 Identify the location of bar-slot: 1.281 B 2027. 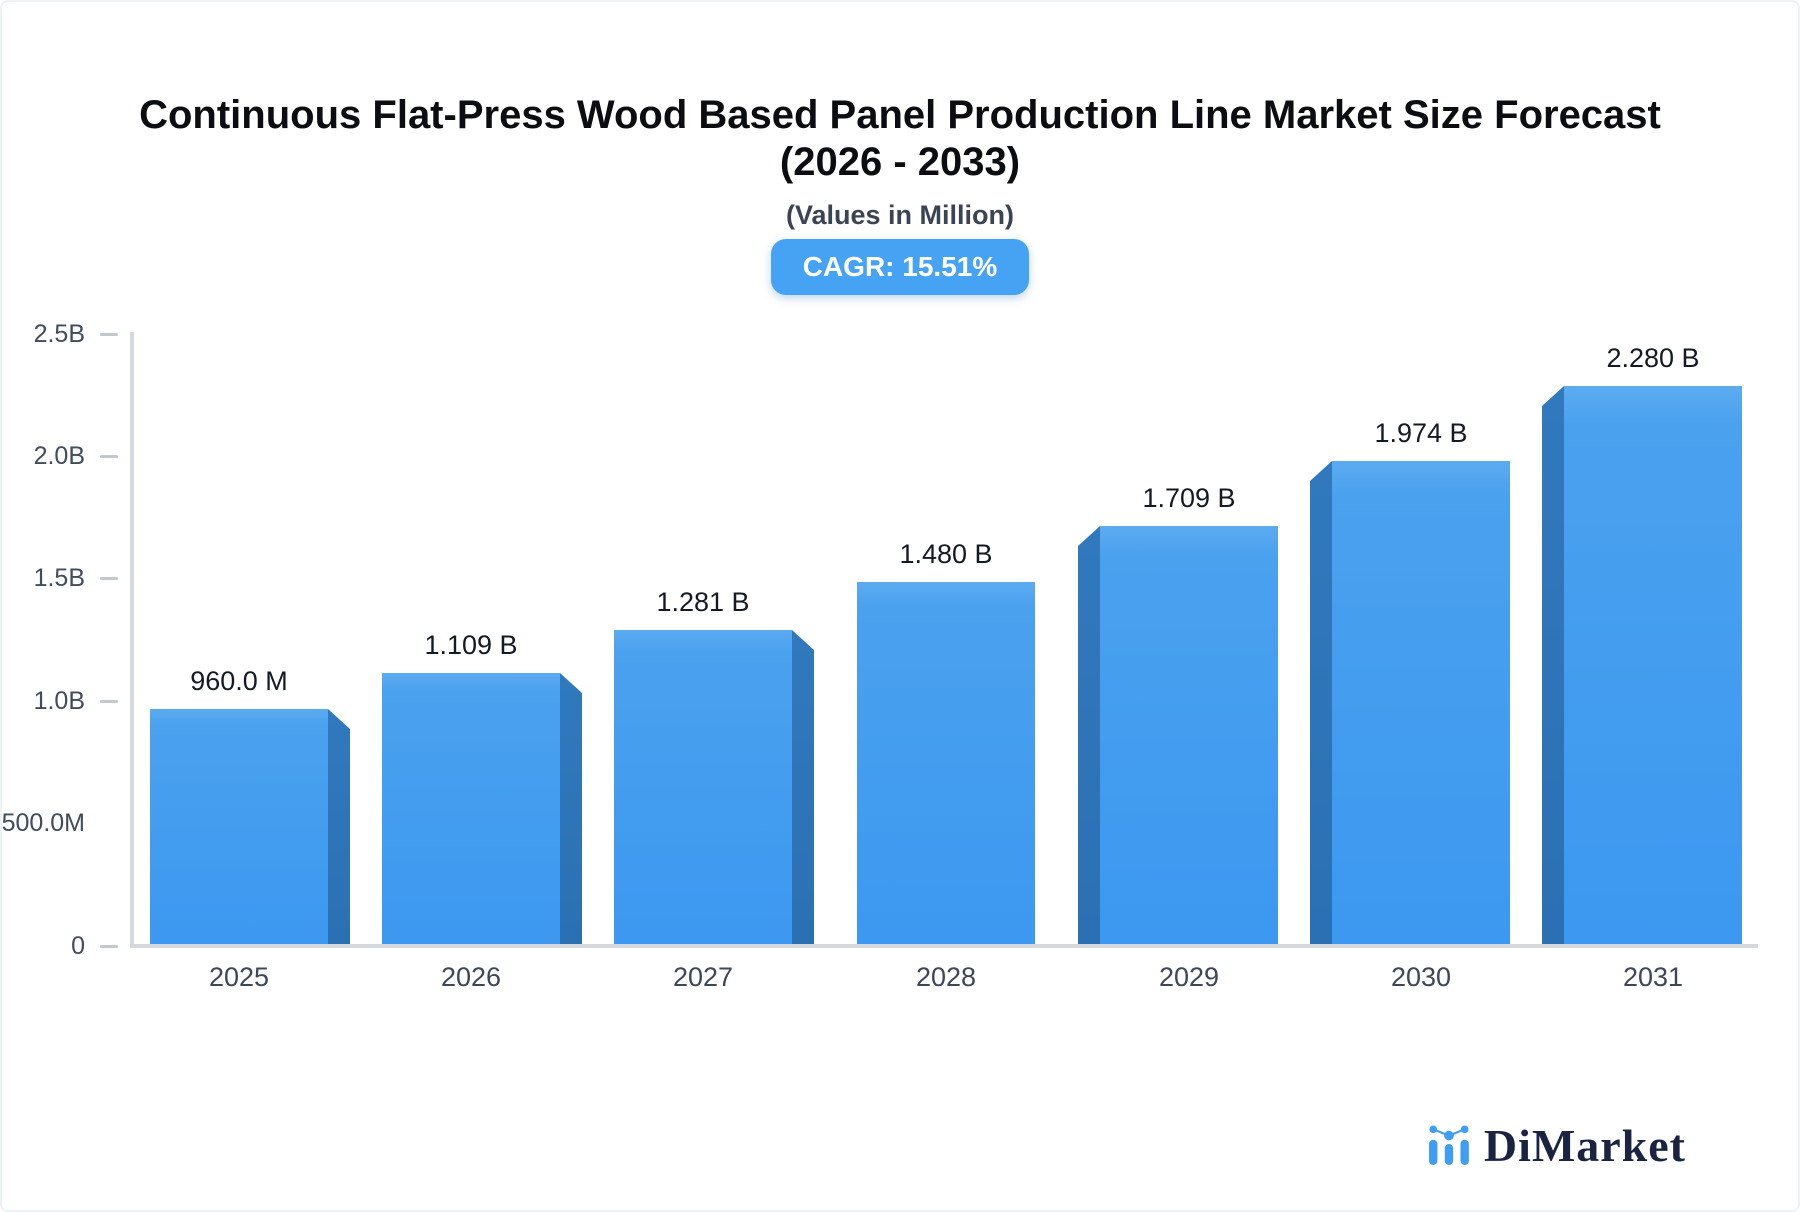
(714, 662).